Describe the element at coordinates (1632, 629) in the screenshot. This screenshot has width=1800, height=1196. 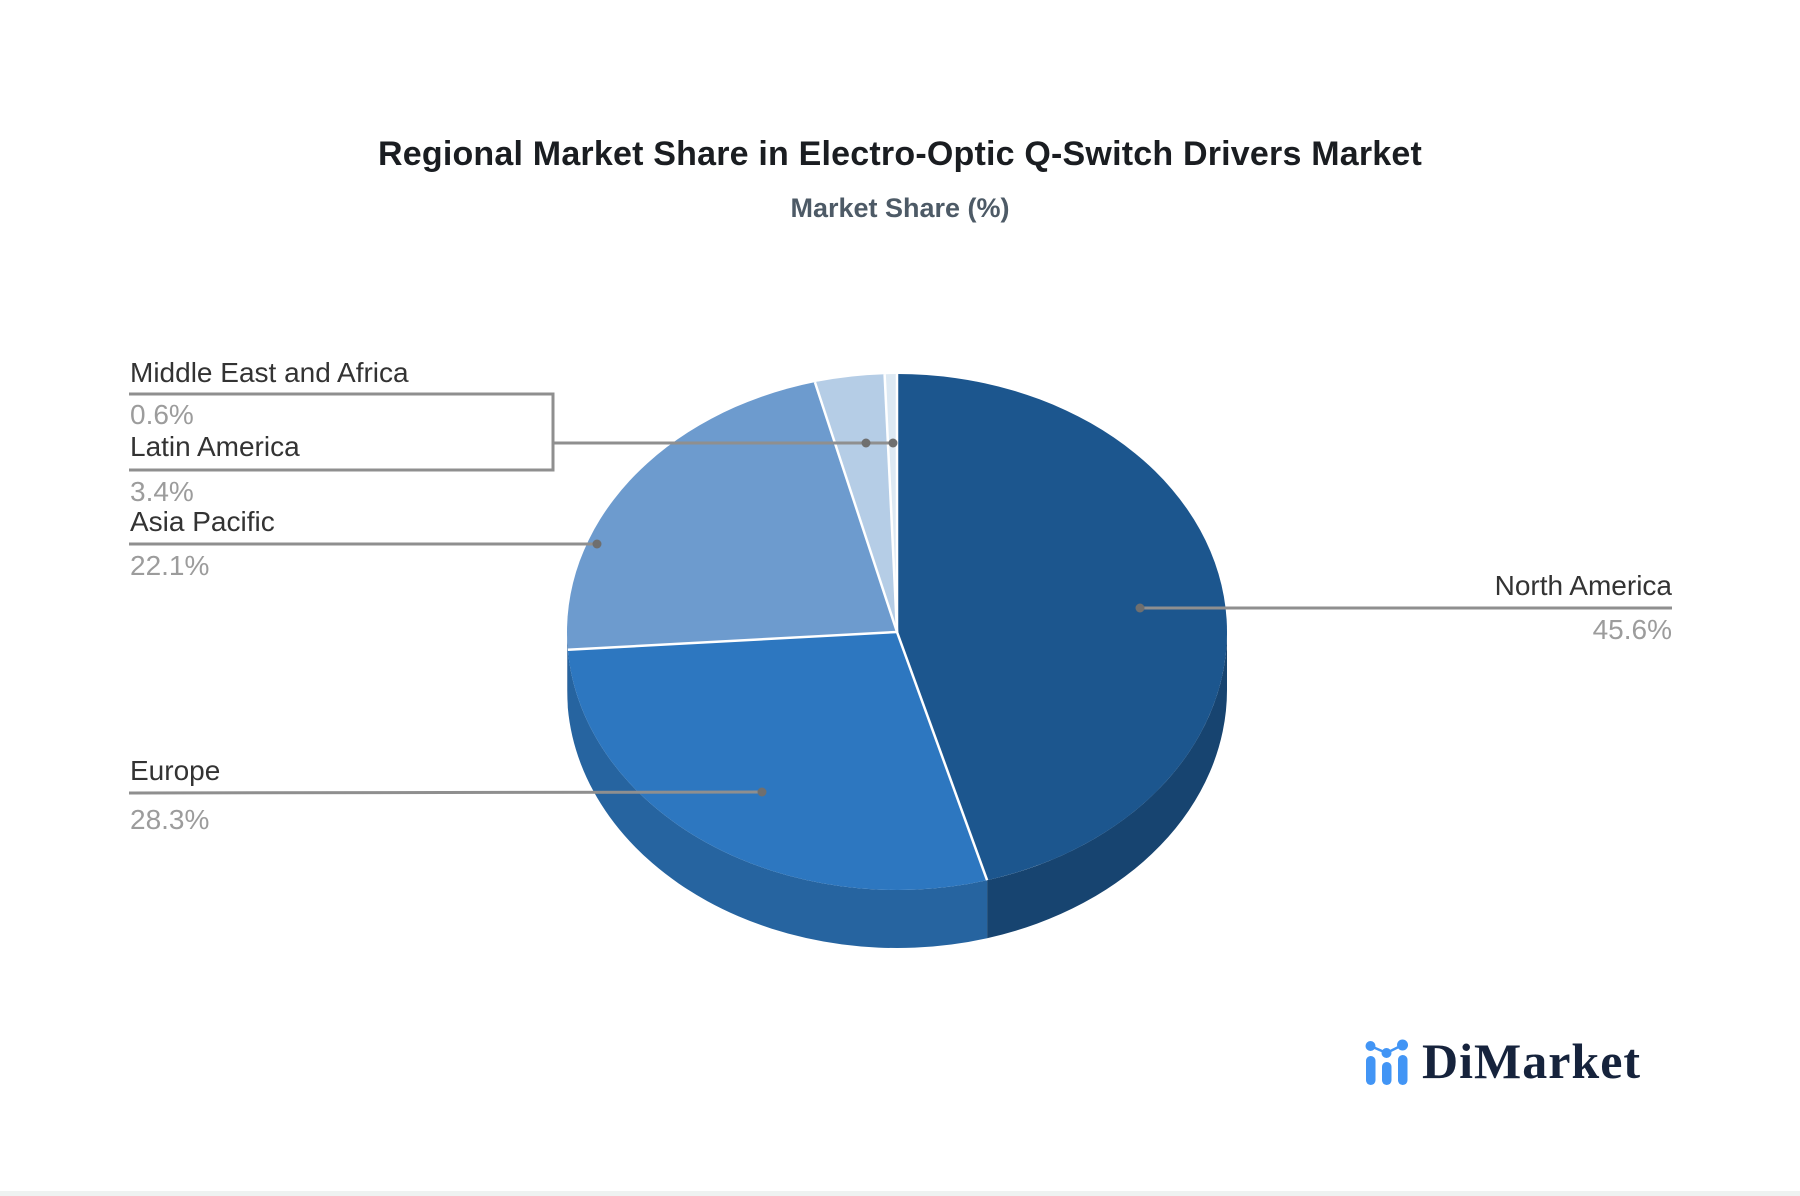
I see `slice-value-north-america: 45.6%` at that location.